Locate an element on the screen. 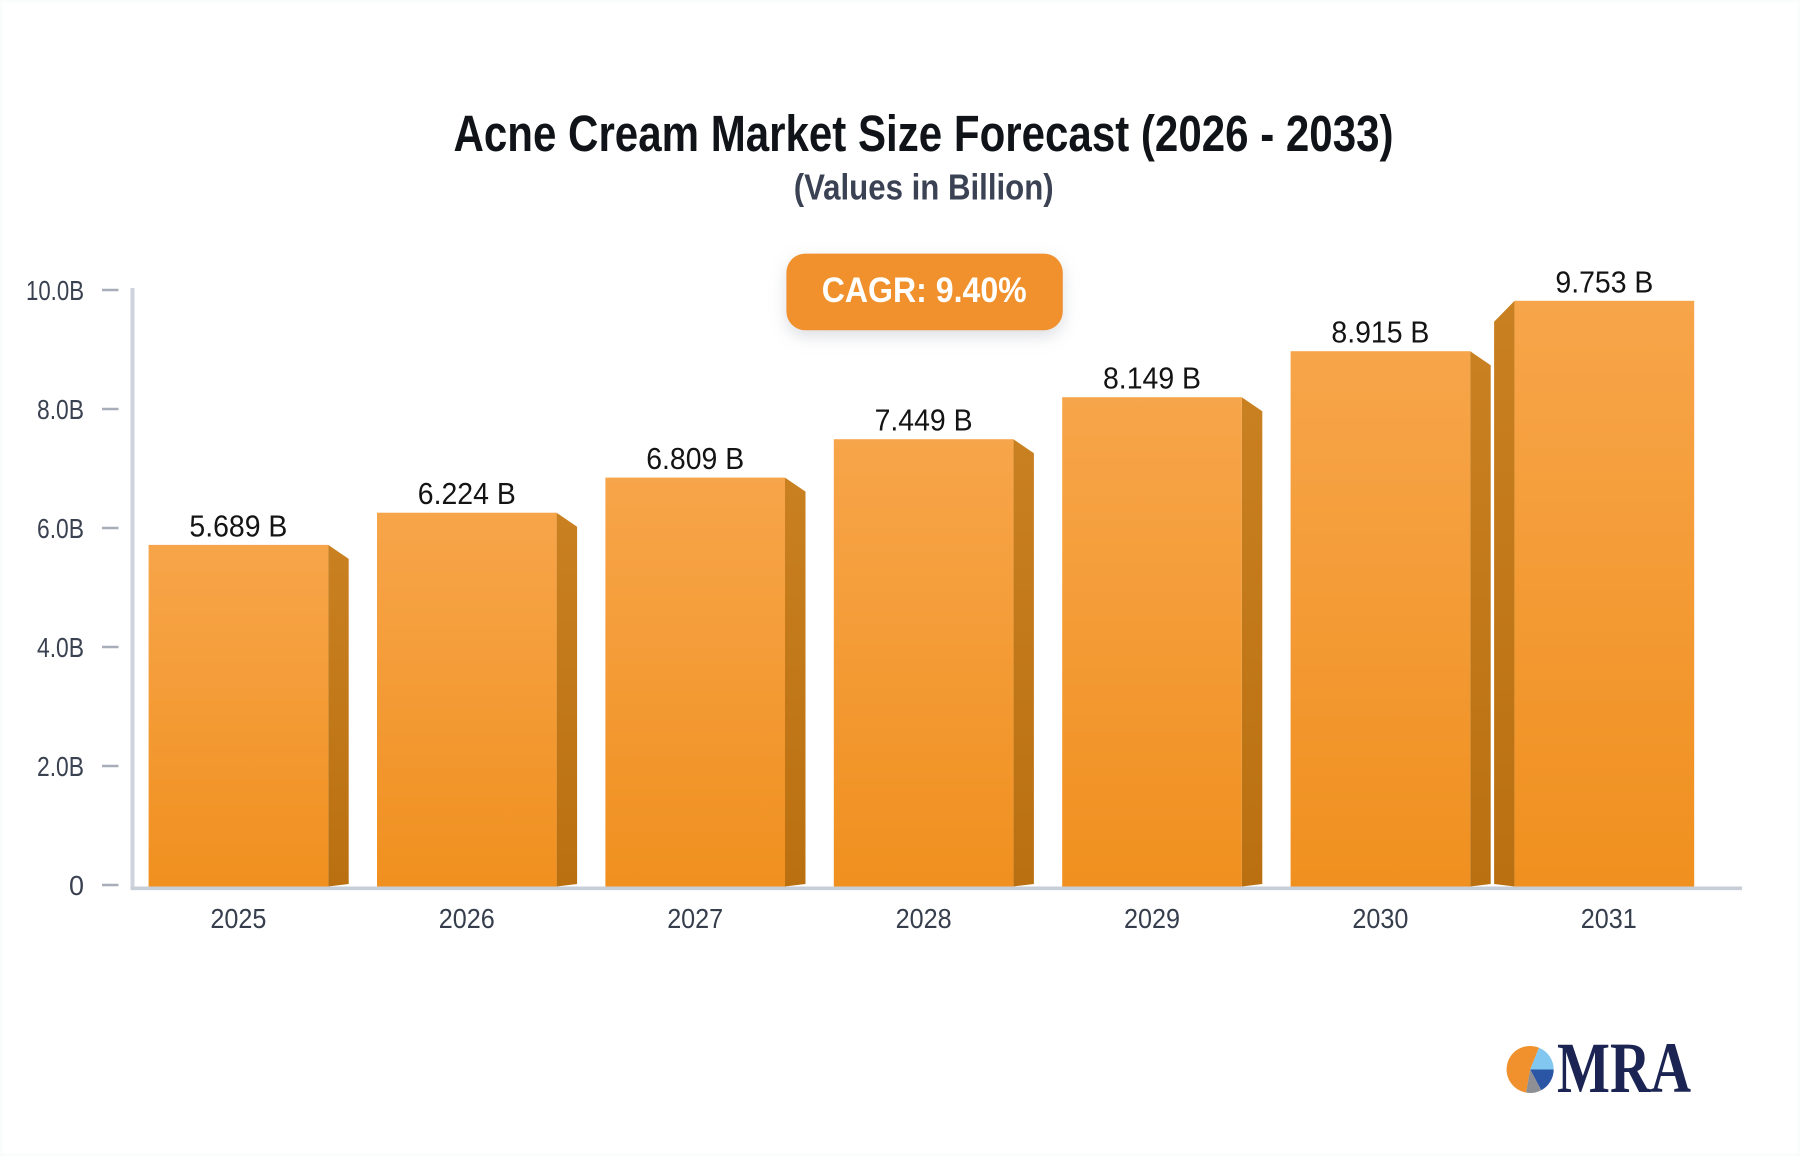 The width and height of the screenshot is (1800, 1156). svg-text: 7.449 B is located at coordinates (924, 421).